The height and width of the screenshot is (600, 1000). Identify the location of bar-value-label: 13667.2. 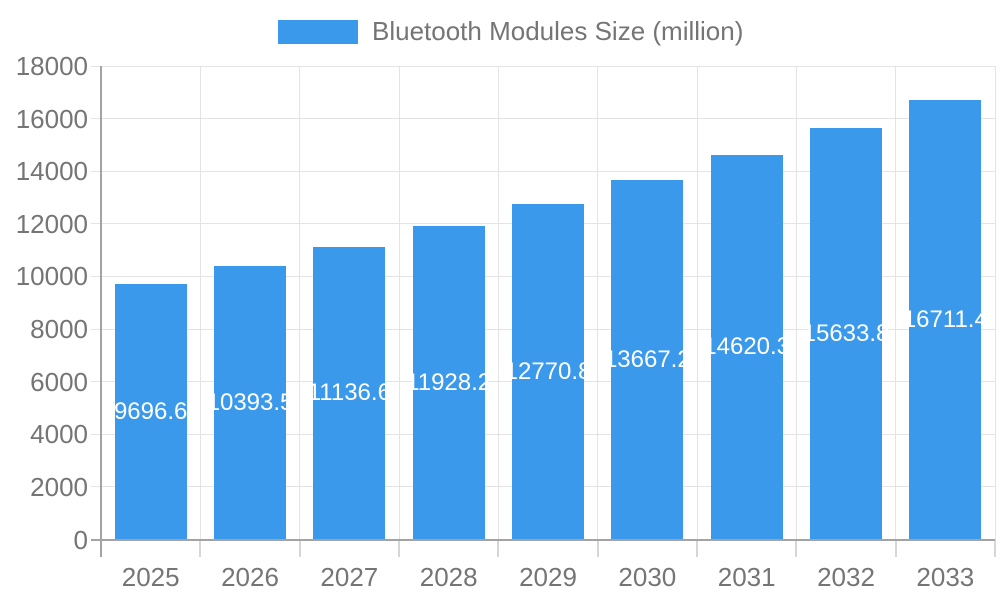
(647, 359).